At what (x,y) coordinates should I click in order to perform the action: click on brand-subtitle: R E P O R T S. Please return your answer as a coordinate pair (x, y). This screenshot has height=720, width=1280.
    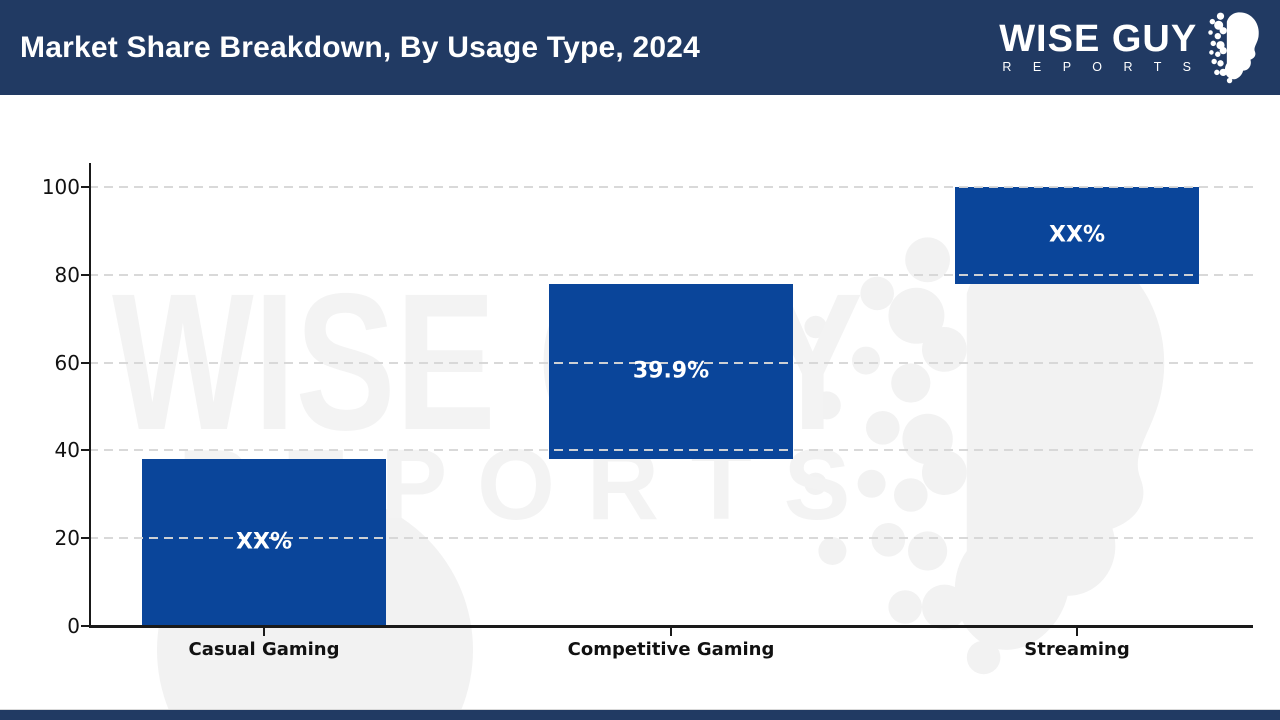
    Looking at the image, I should click on (1101, 67).